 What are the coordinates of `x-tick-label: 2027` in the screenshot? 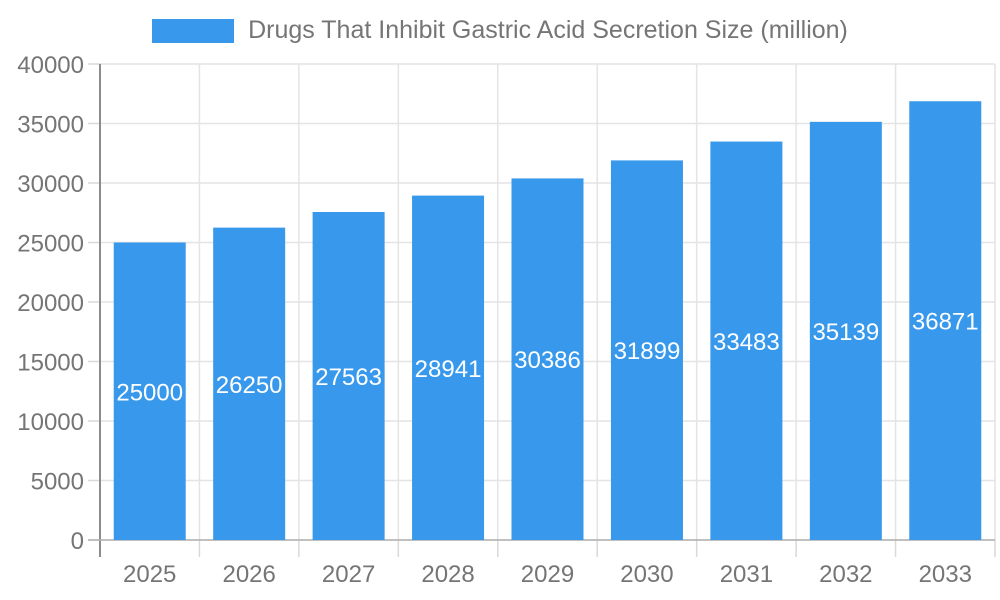 It's located at (348, 574).